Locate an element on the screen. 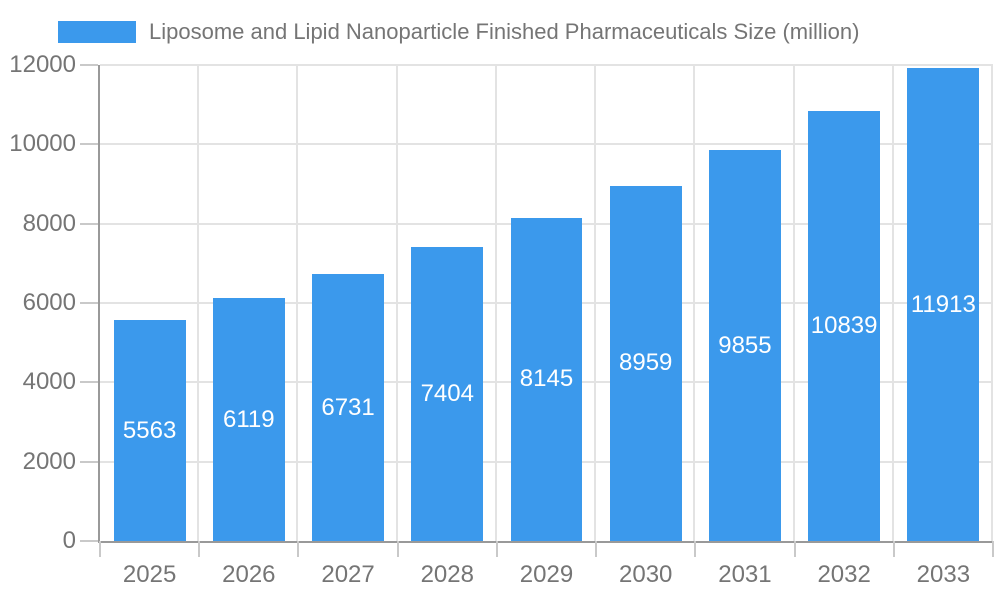 This screenshot has height=600, width=1000. x-axis-label: 2033 is located at coordinates (943, 574).